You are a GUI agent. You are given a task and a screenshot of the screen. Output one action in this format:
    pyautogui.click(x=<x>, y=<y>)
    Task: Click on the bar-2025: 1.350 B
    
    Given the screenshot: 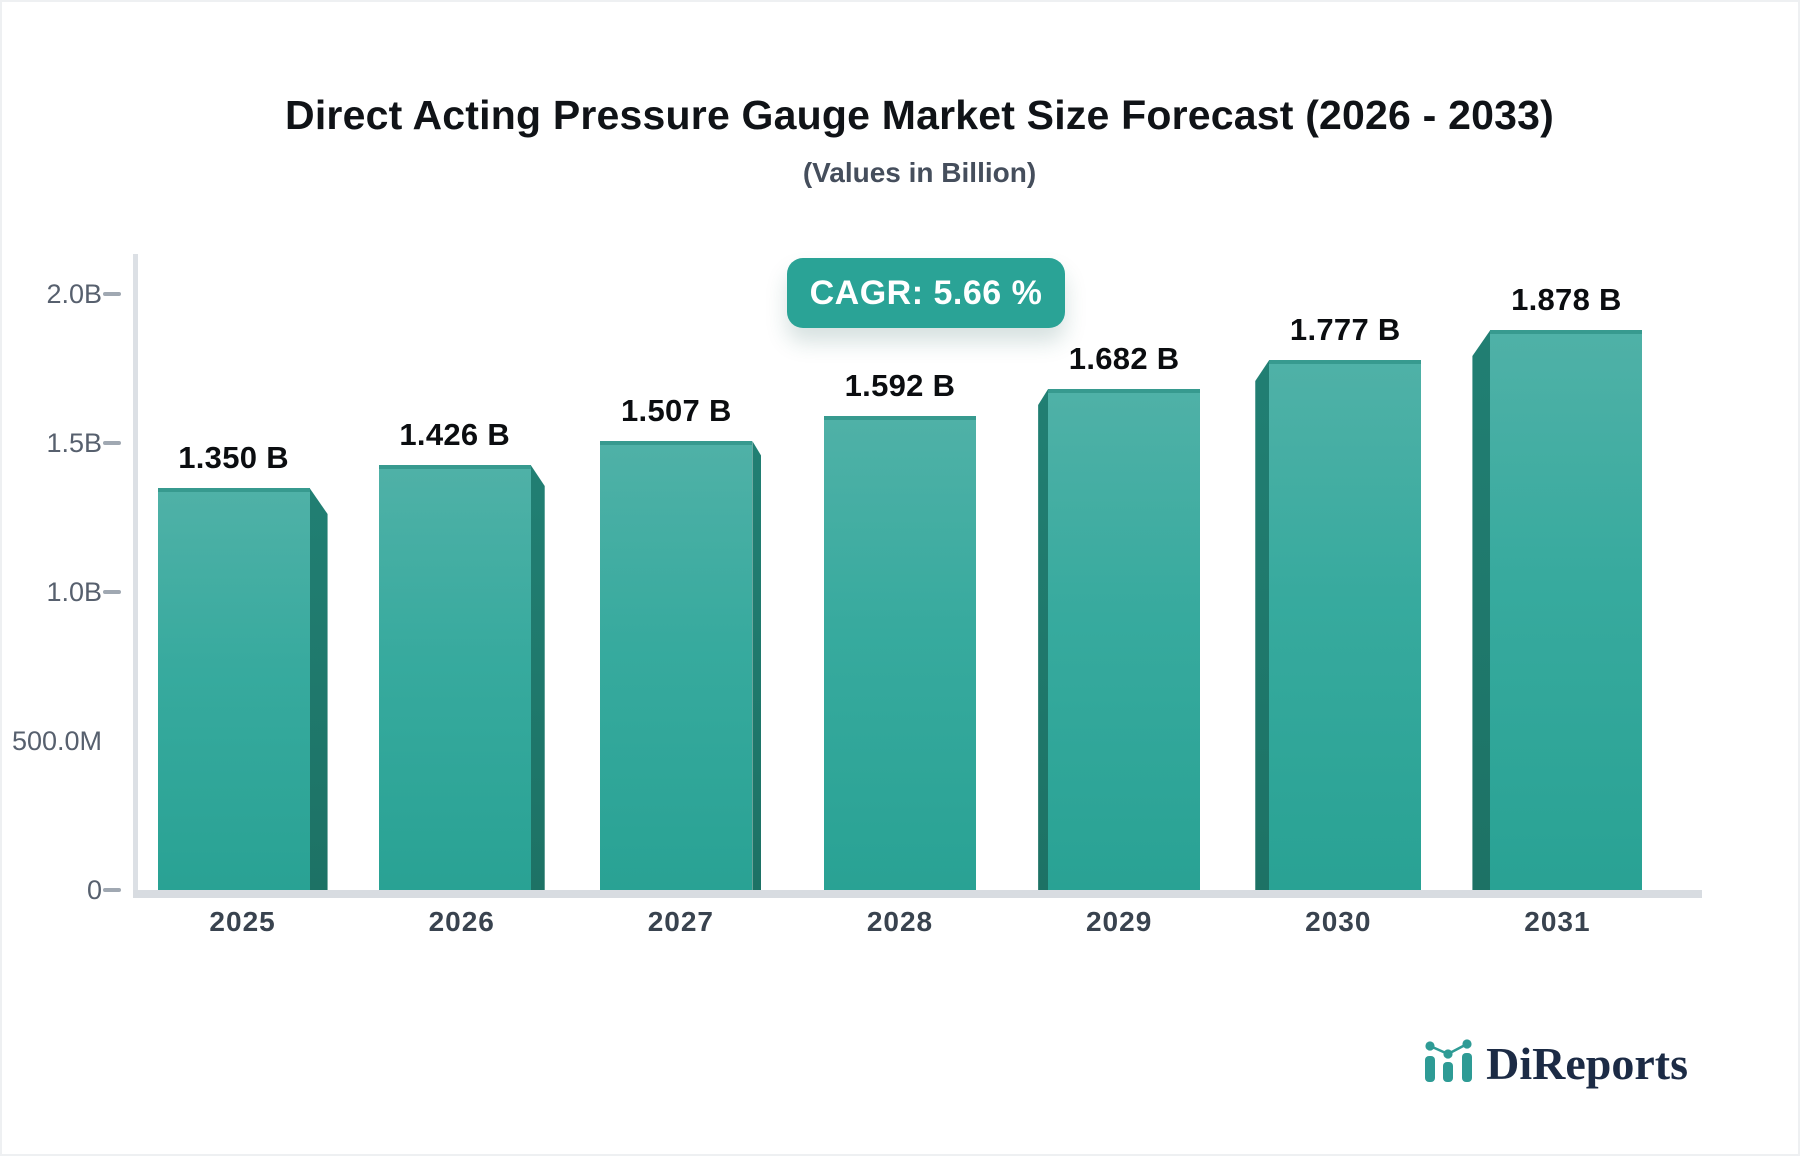 What is the action you would take?
    pyautogui.click(x=242, y=665)
    